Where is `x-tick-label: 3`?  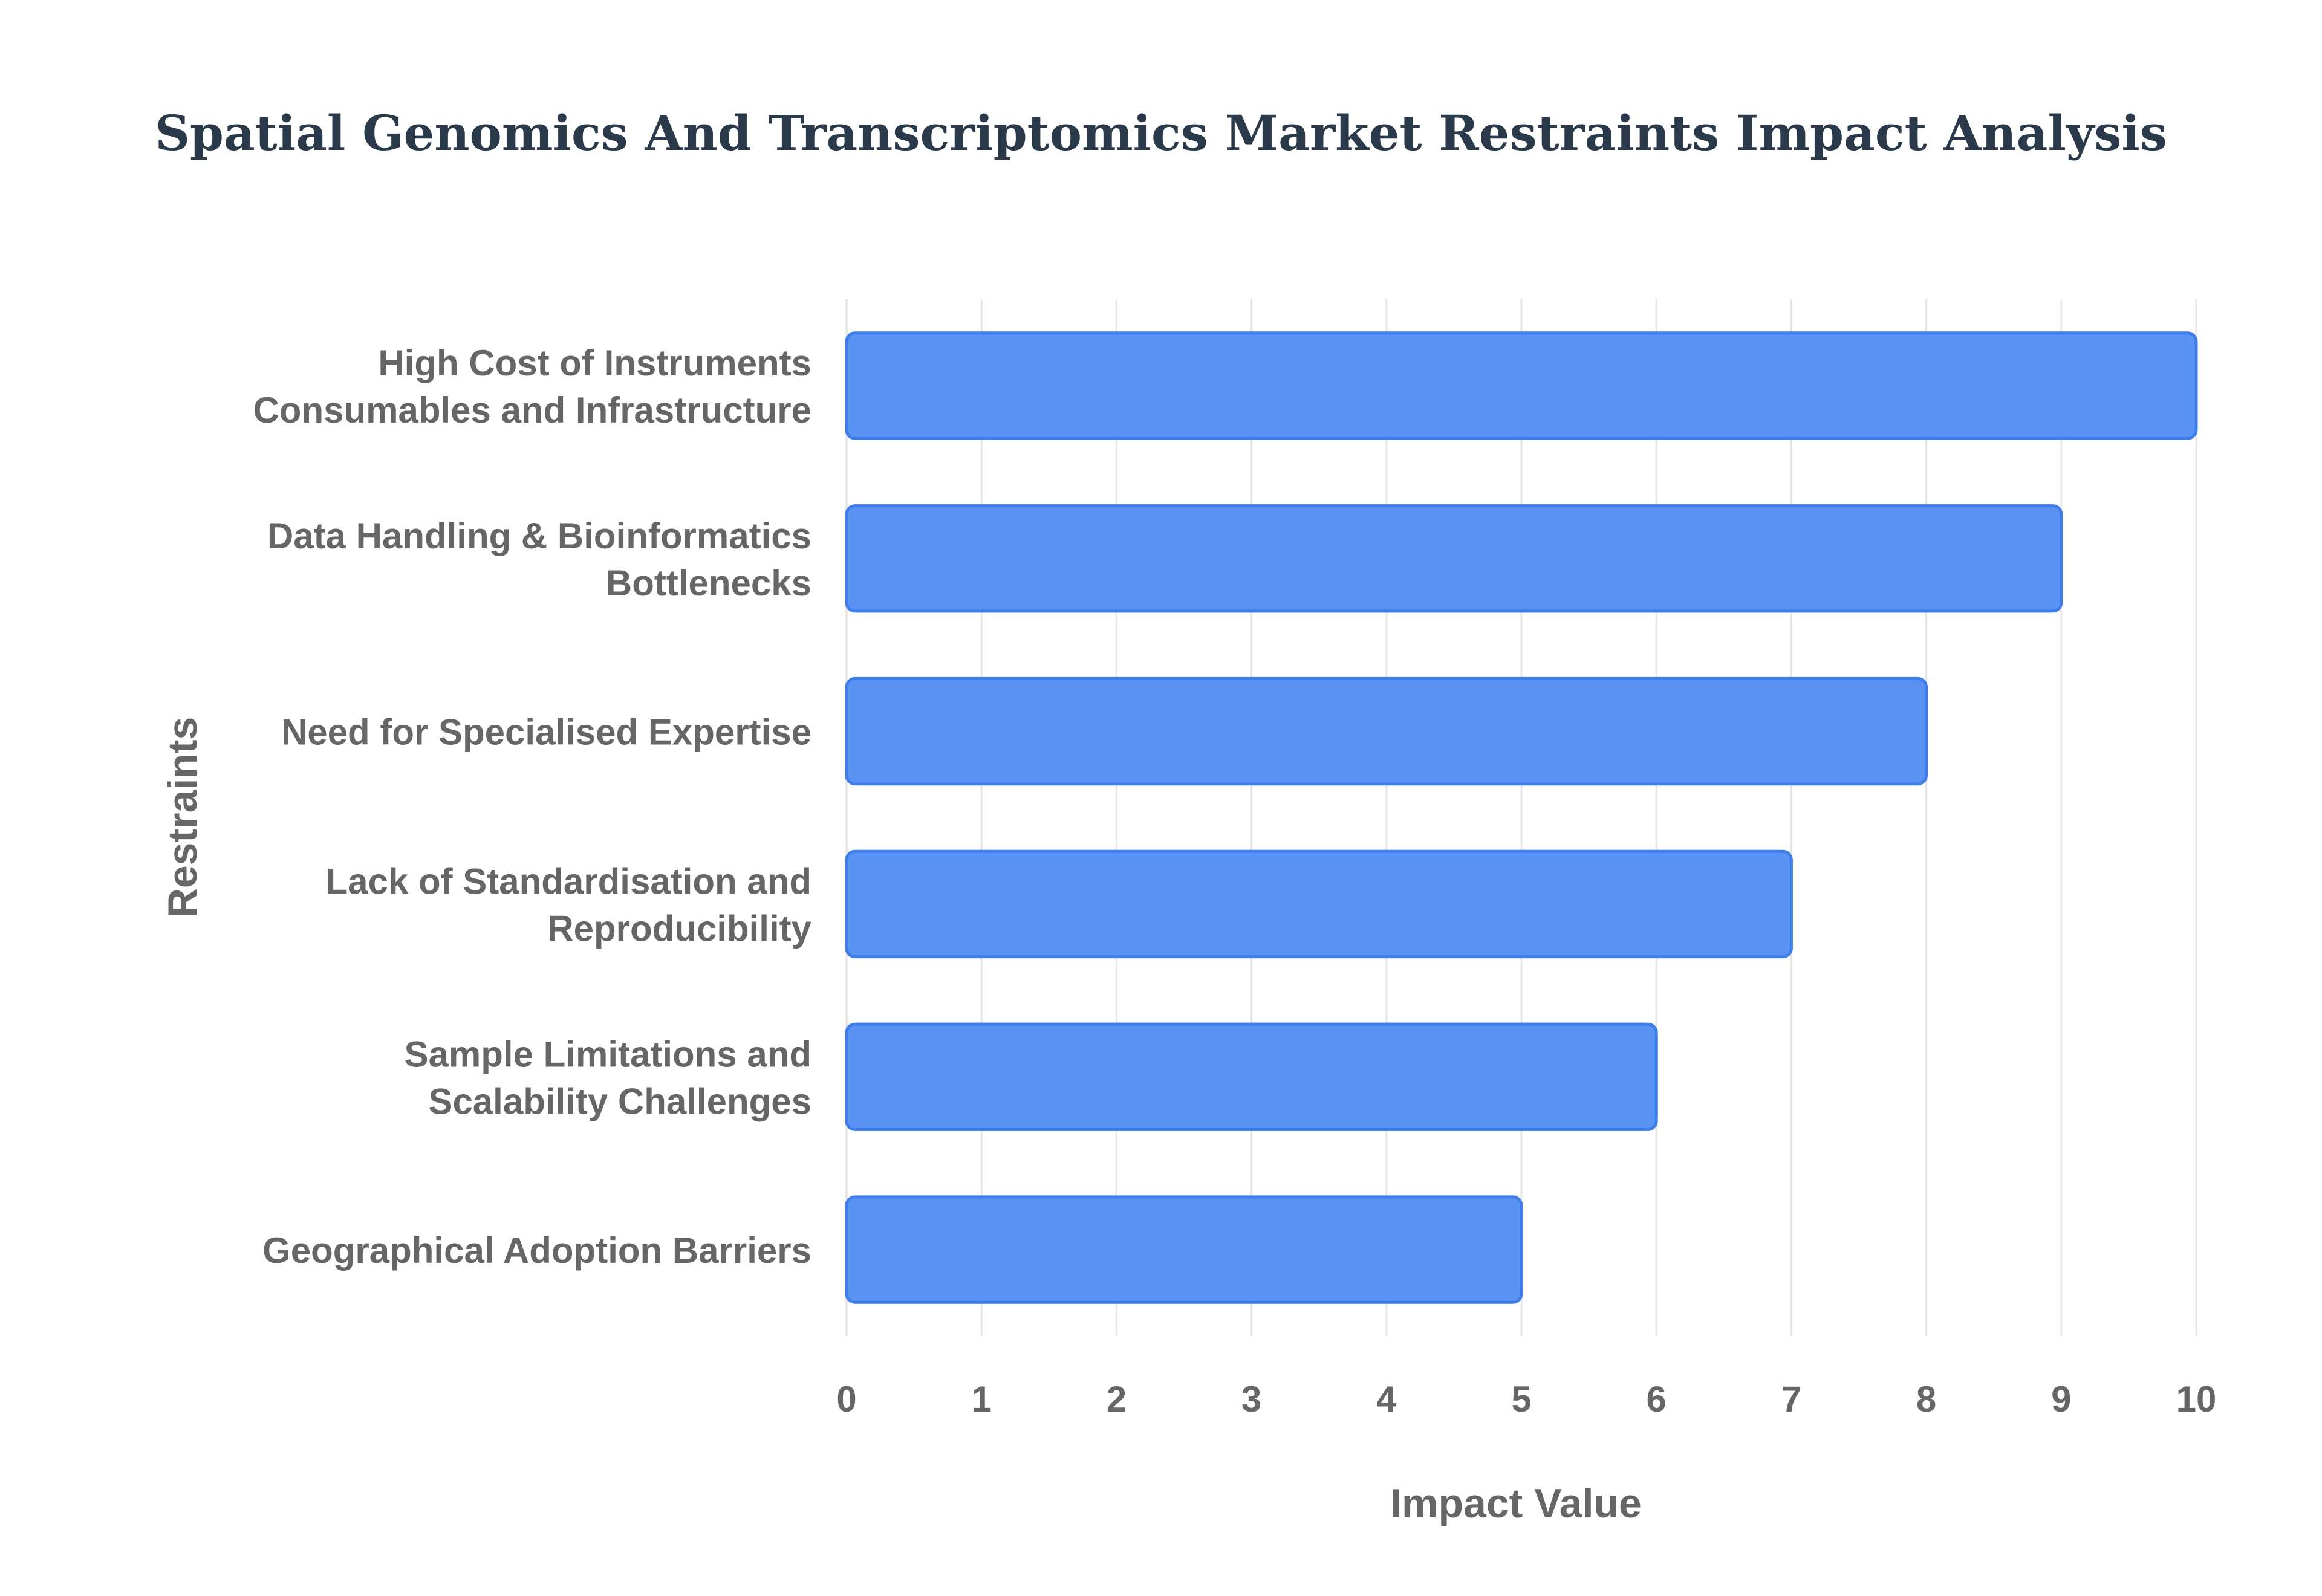 x-tick-label: 3 is located at coordinates (1251, 1399).